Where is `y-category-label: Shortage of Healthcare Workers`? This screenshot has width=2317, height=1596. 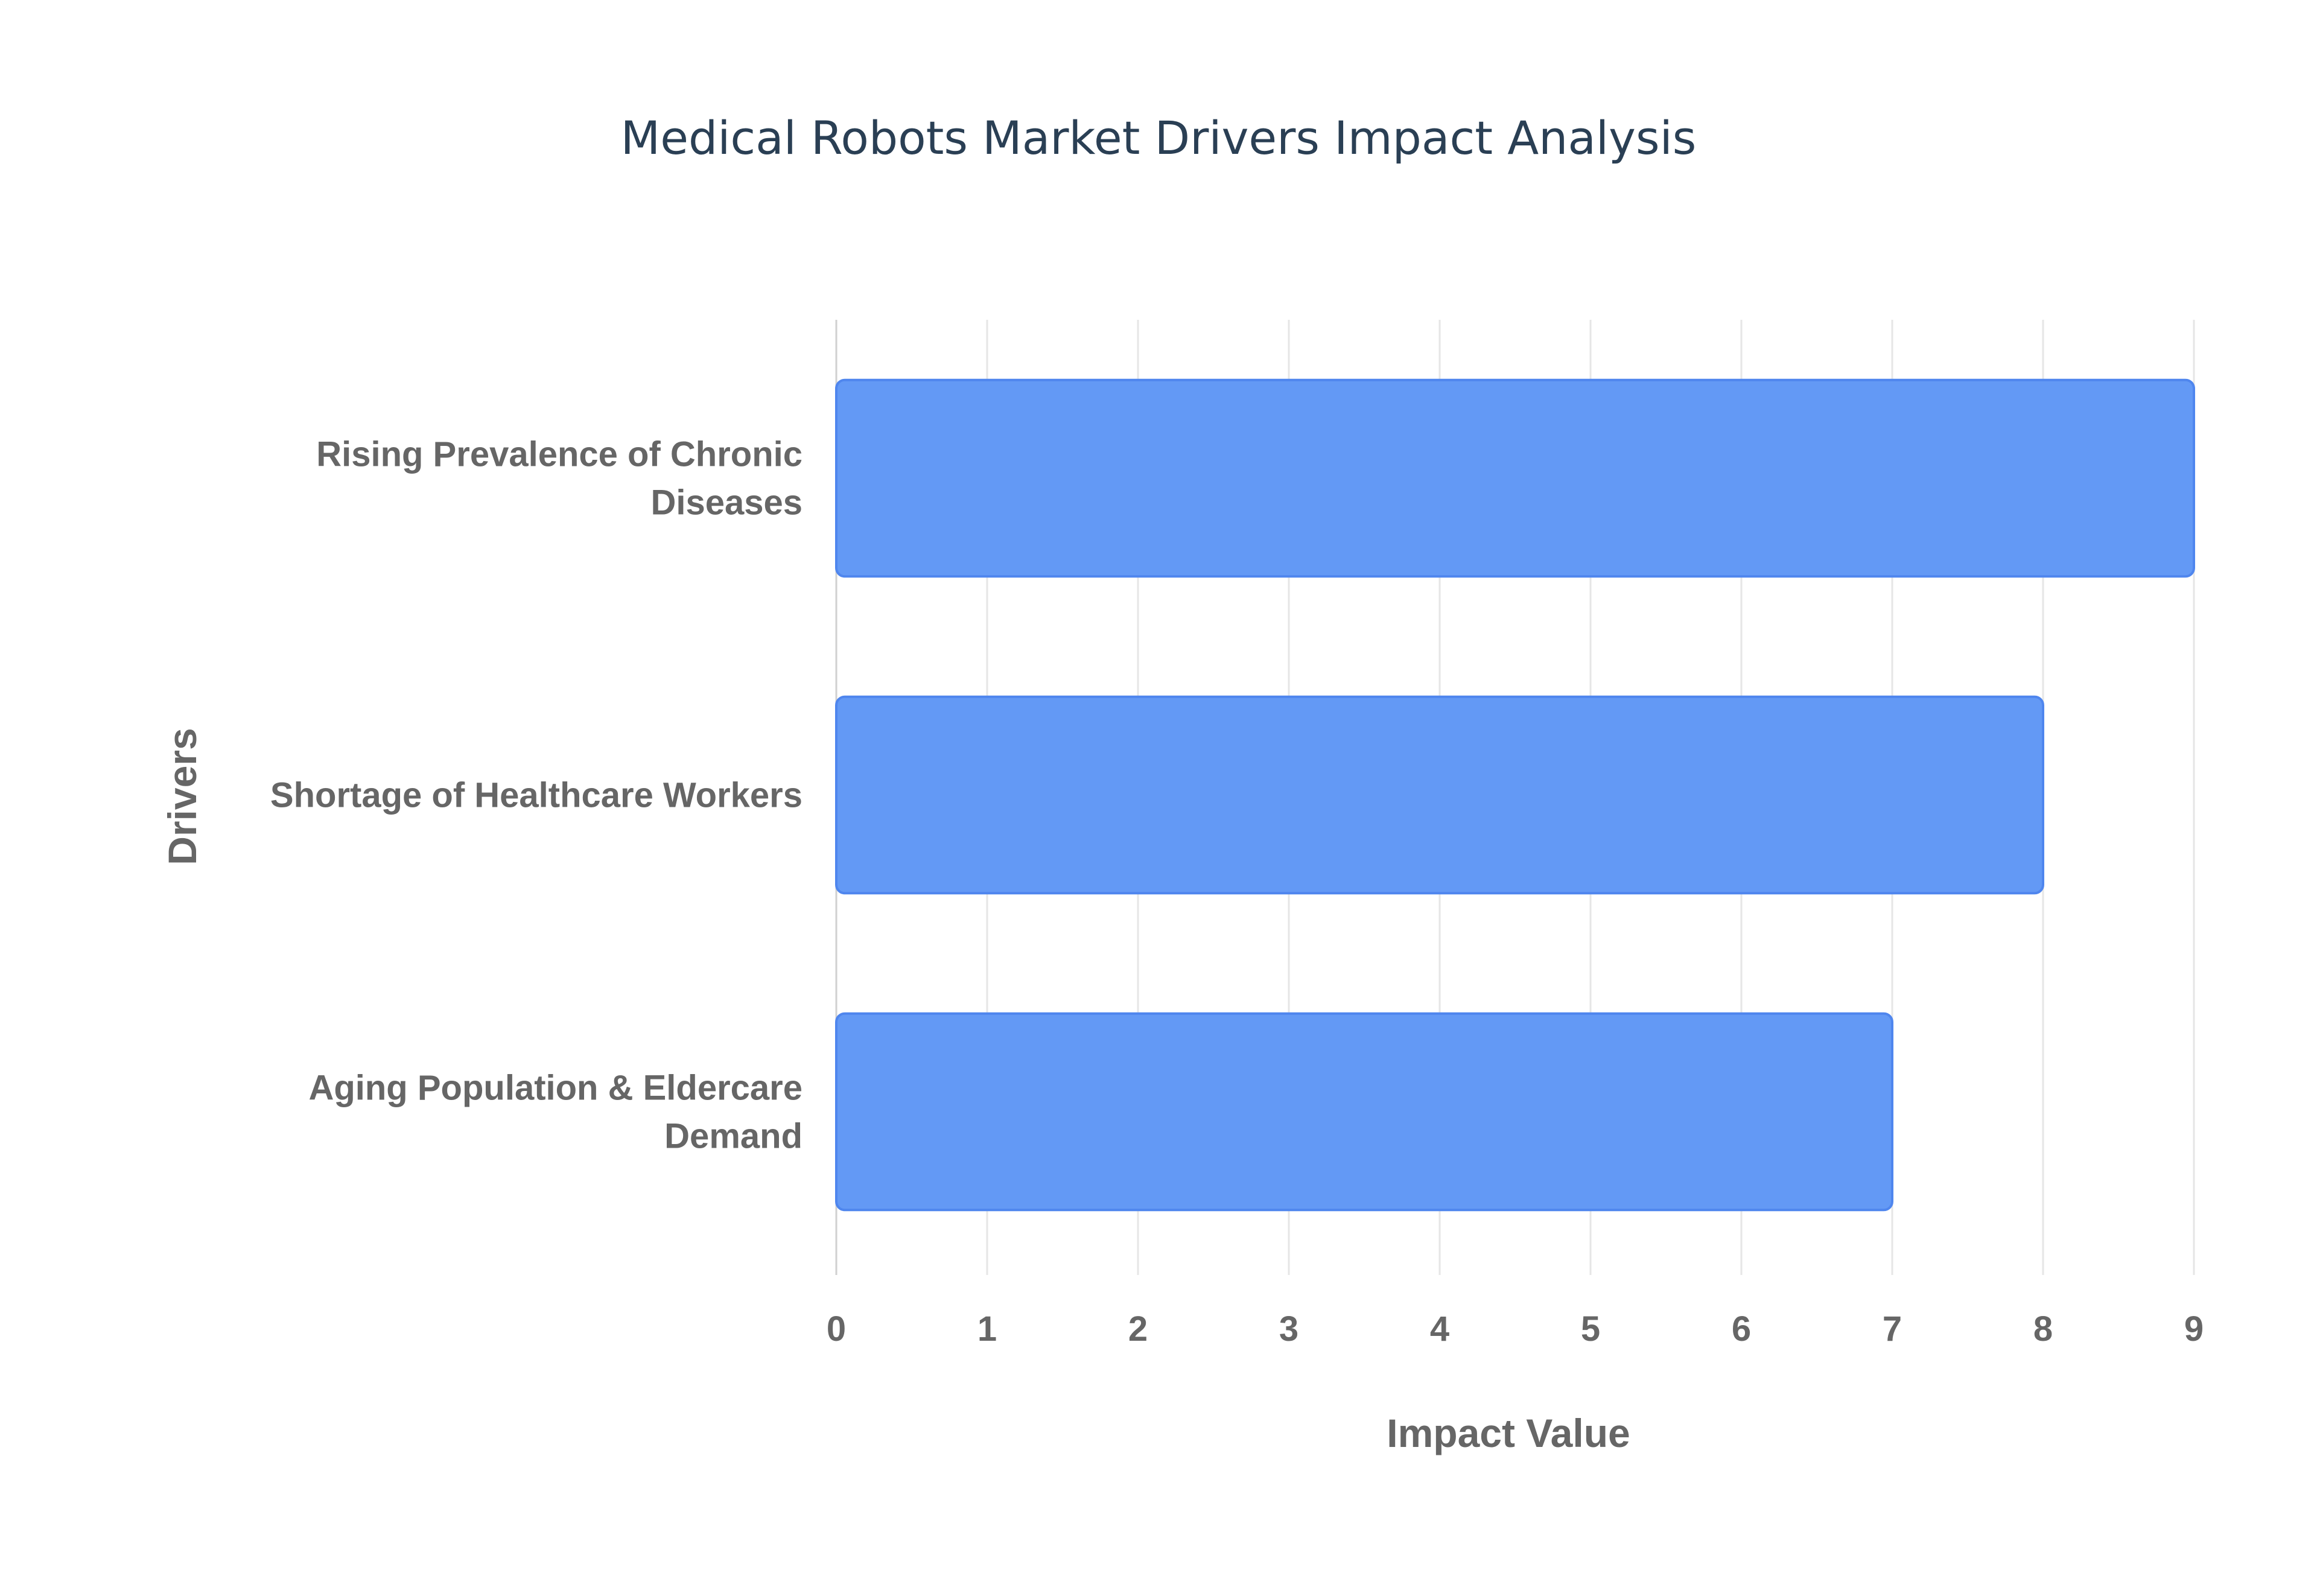
y-category-label: Shortage of Healthcare Workers is located at coordinates (536, 796).